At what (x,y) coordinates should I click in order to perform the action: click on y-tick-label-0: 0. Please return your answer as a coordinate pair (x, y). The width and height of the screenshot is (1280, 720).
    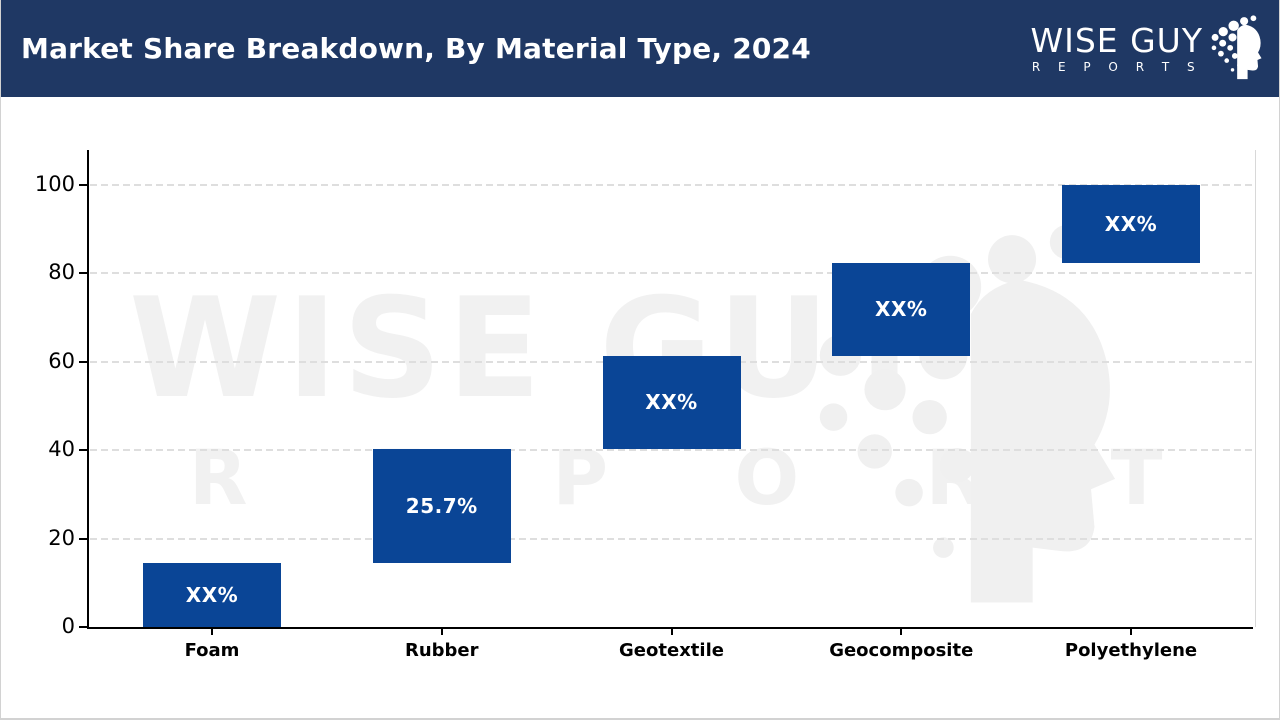
    Looking at the image, I should click on (68, 626).